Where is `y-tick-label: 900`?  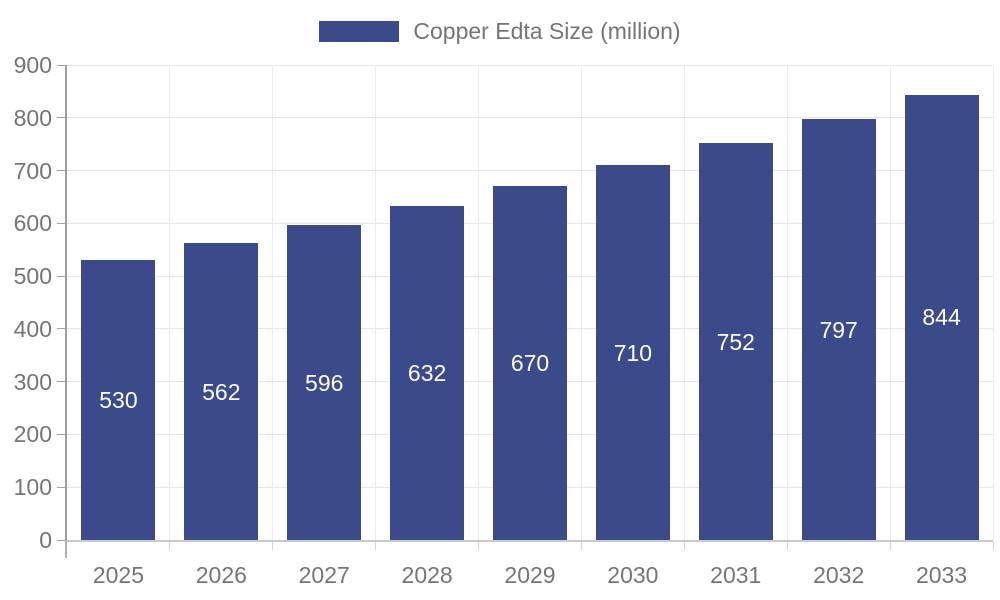
y-tick-label: 900 is located at coordinates (32, 65).